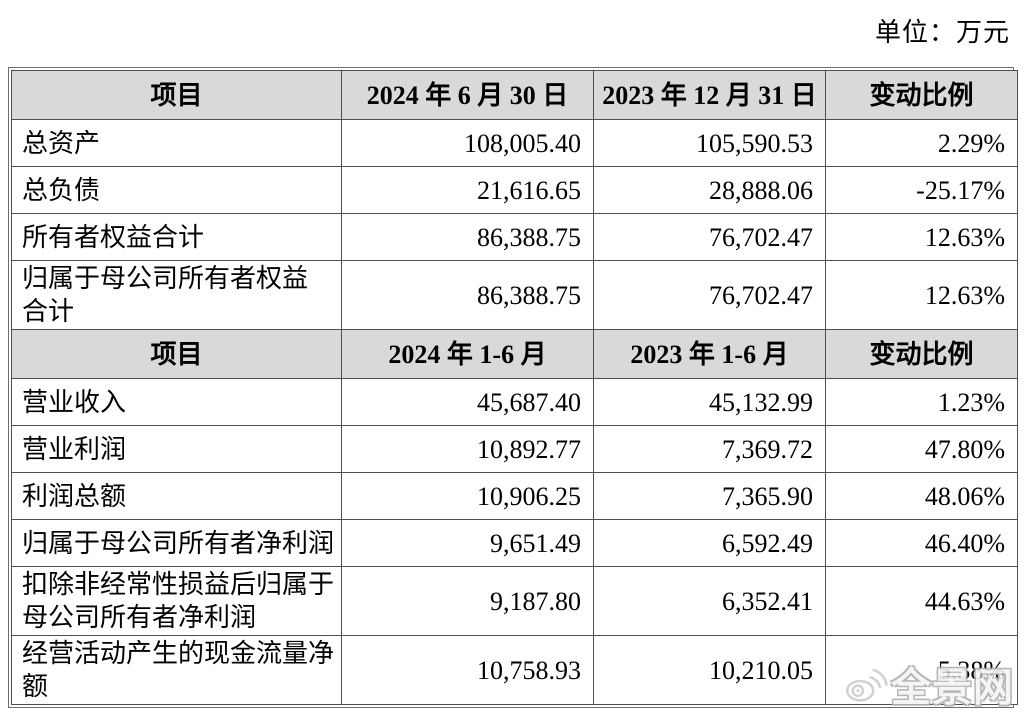  What do you see at coordinates (176, 295) in the screenshot?
I see `row-label: 归属于母公司所有者权益 合计` at bounding box center [176, 295].